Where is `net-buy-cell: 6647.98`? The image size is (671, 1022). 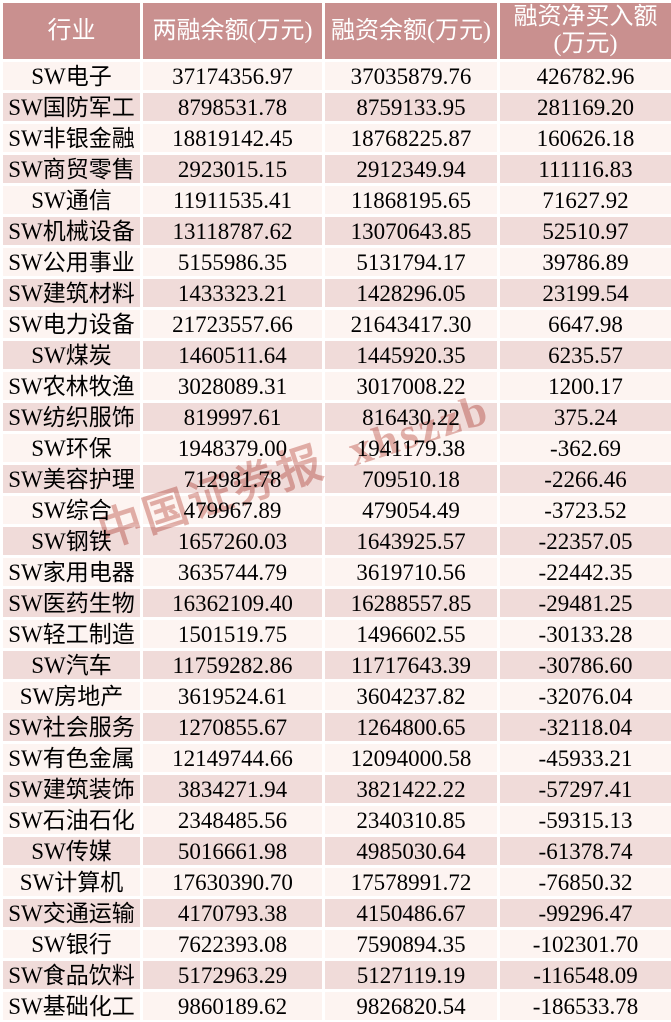
net-buy-cell: 6647.98 is located at coordinates (584, 324).